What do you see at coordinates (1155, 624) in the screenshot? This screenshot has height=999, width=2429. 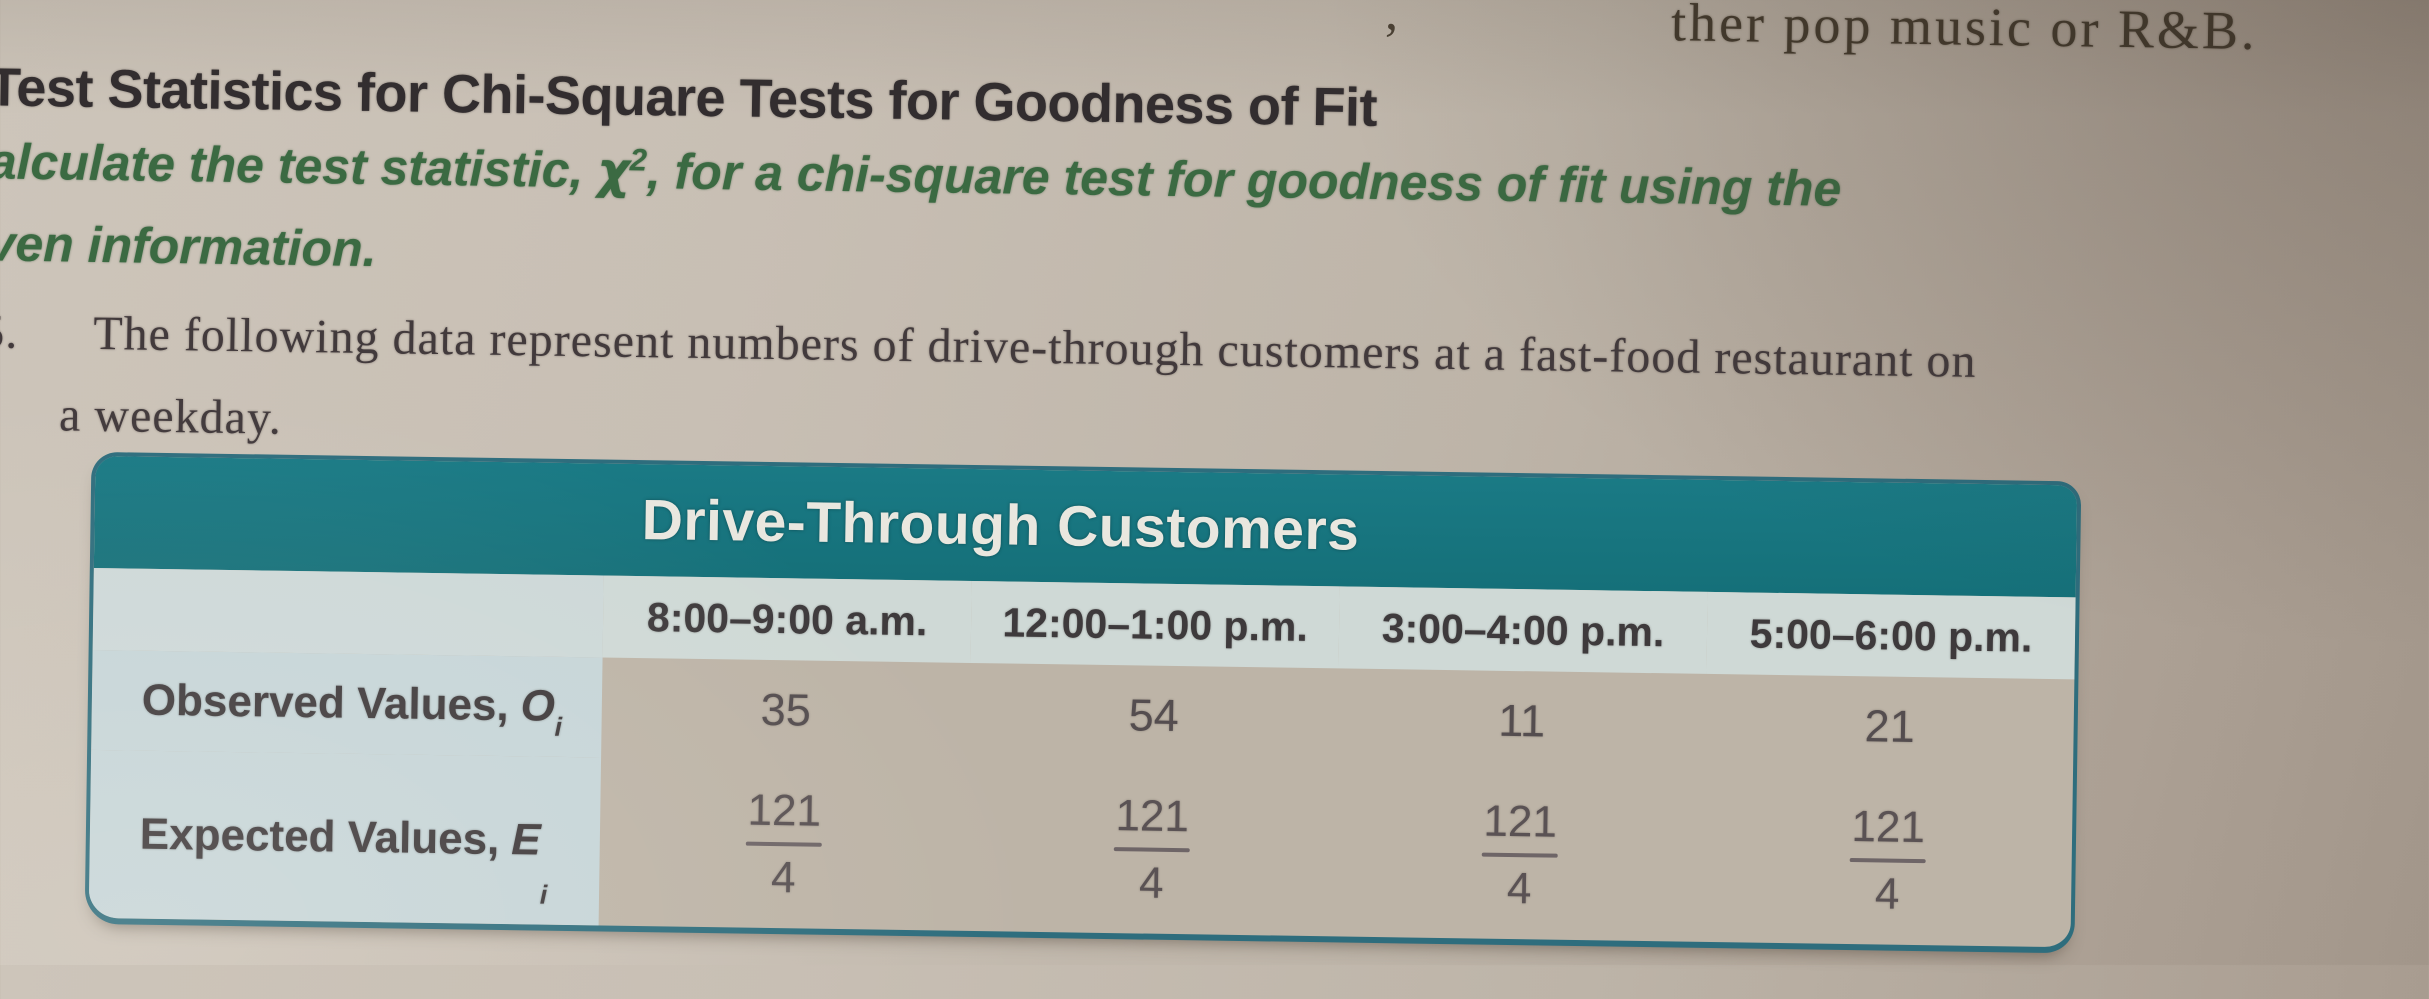 I see `column-header-2: 12:00–1:00 p.m.` at bounding box center [1155, 624].